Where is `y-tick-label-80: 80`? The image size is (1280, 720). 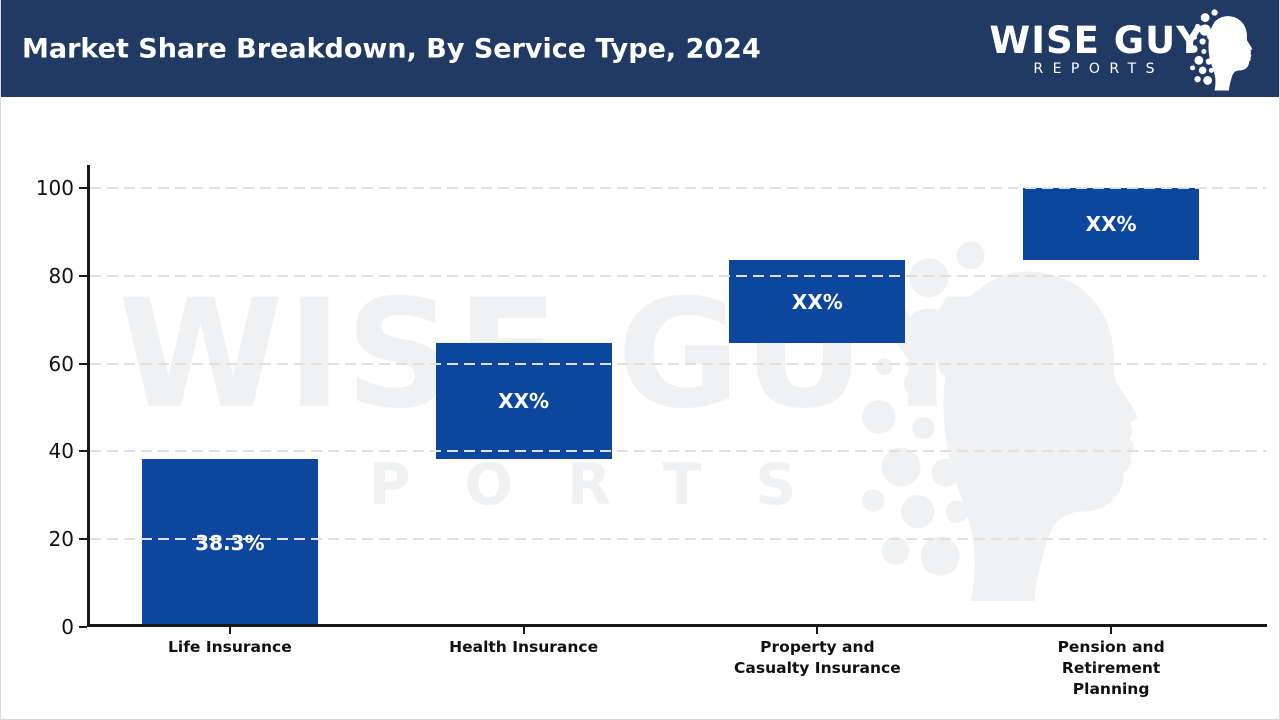 y-tick-label-80: 80 is located at coordinates (61, 275).